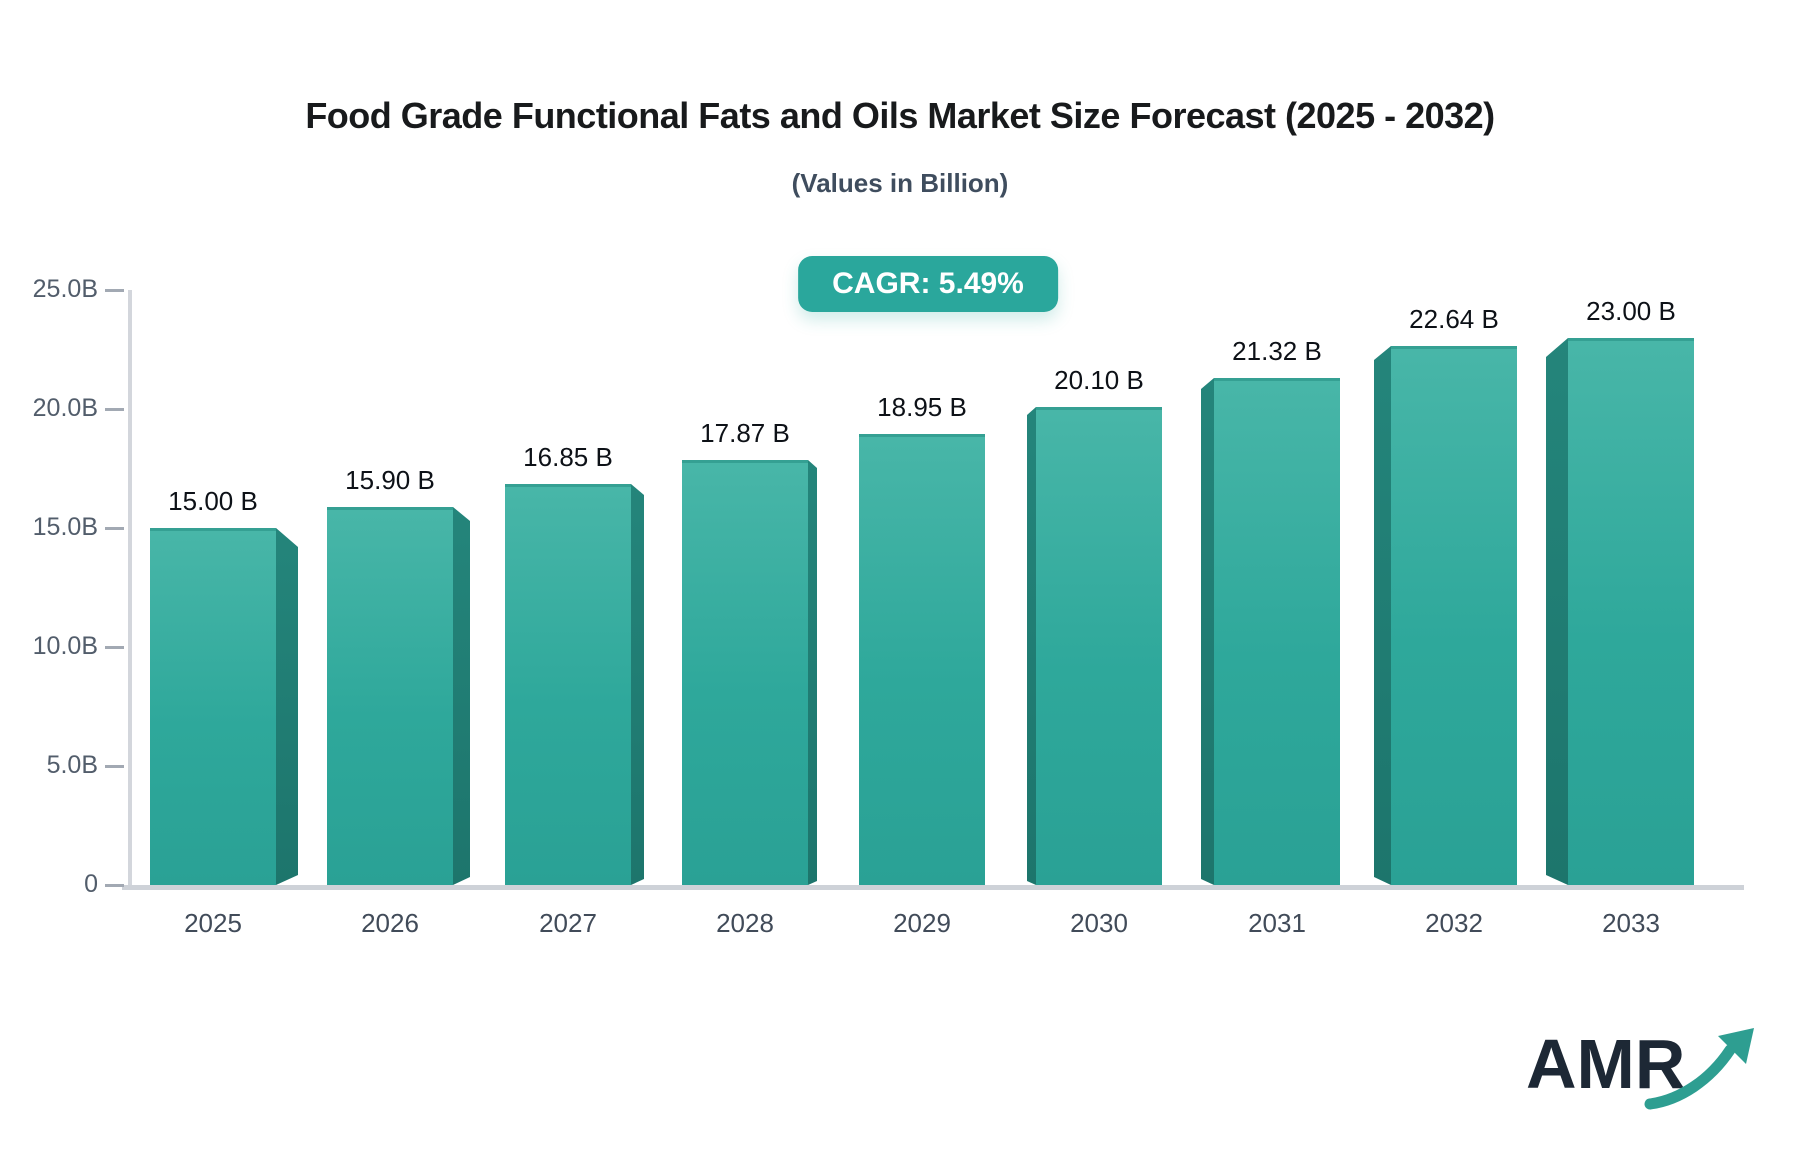  What do you see at coordinates (922, 659) in the screenshot?
I see `bar-2029` at bounding box center [922, 659].